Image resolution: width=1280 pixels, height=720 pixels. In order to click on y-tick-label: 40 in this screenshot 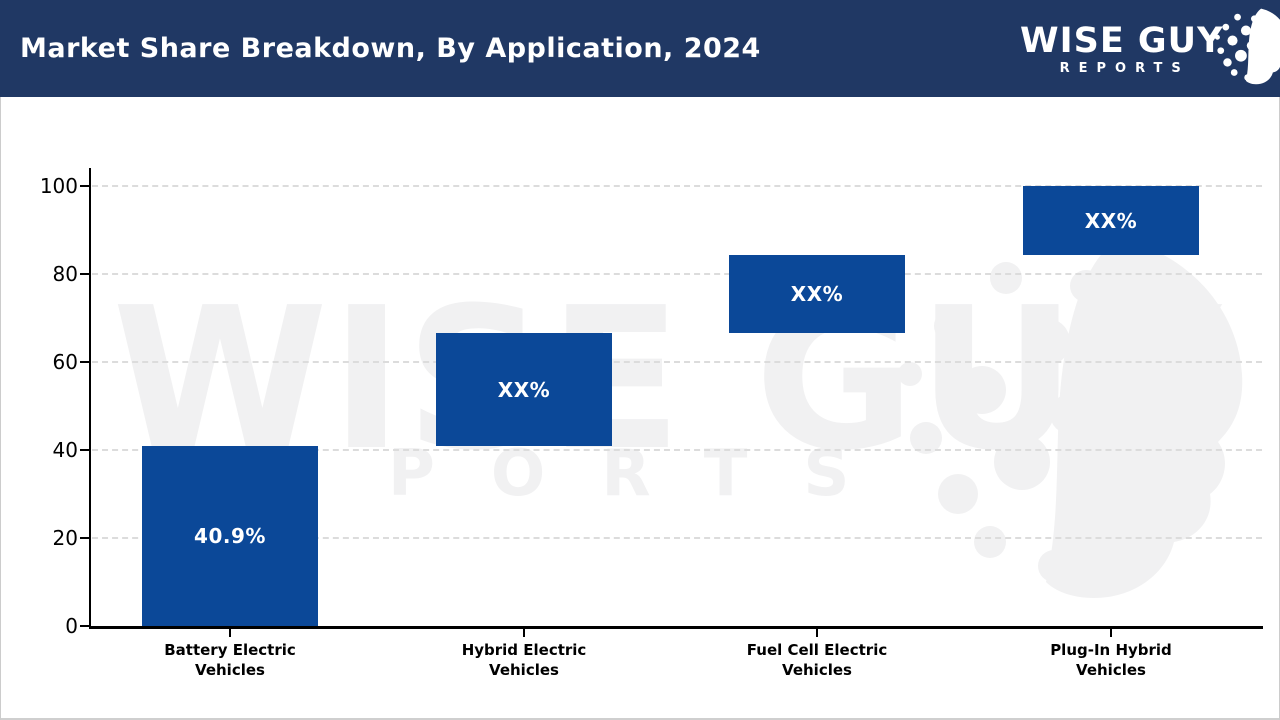, I will do `click(65, 450)`.